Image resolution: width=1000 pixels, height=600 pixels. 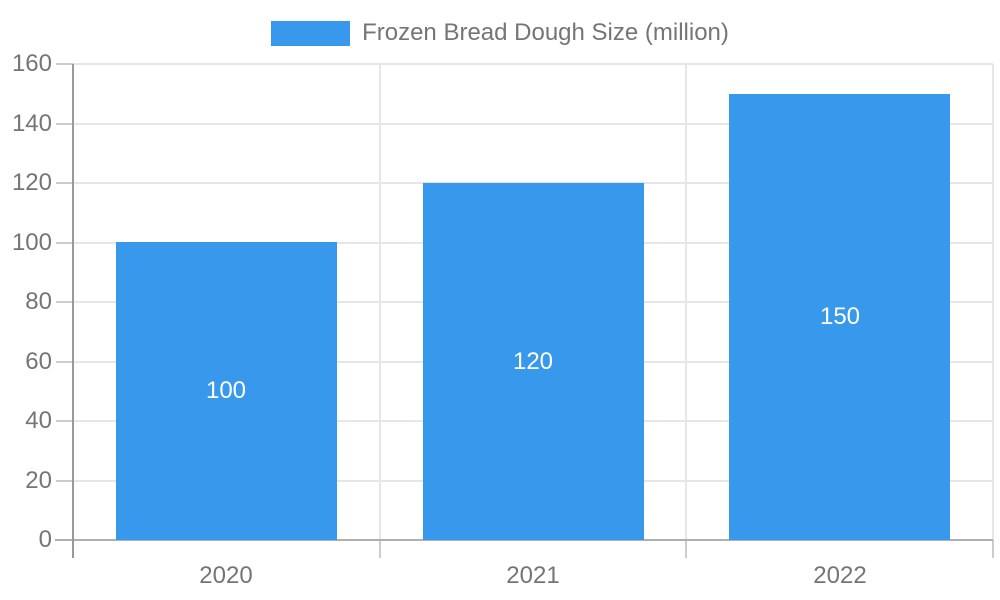 What do you see at coordinates (31, 123) in the screenshot?
I see `y-axis-label: 140` at bounding box center [31, 123].